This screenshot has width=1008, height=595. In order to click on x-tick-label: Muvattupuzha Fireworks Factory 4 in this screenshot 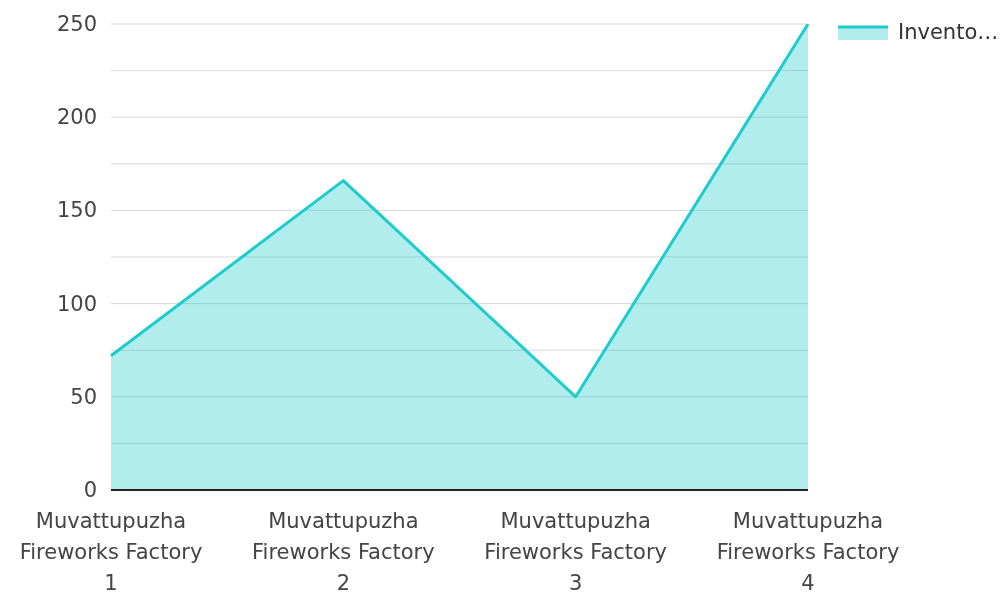, I will do `click(808, 552)`.